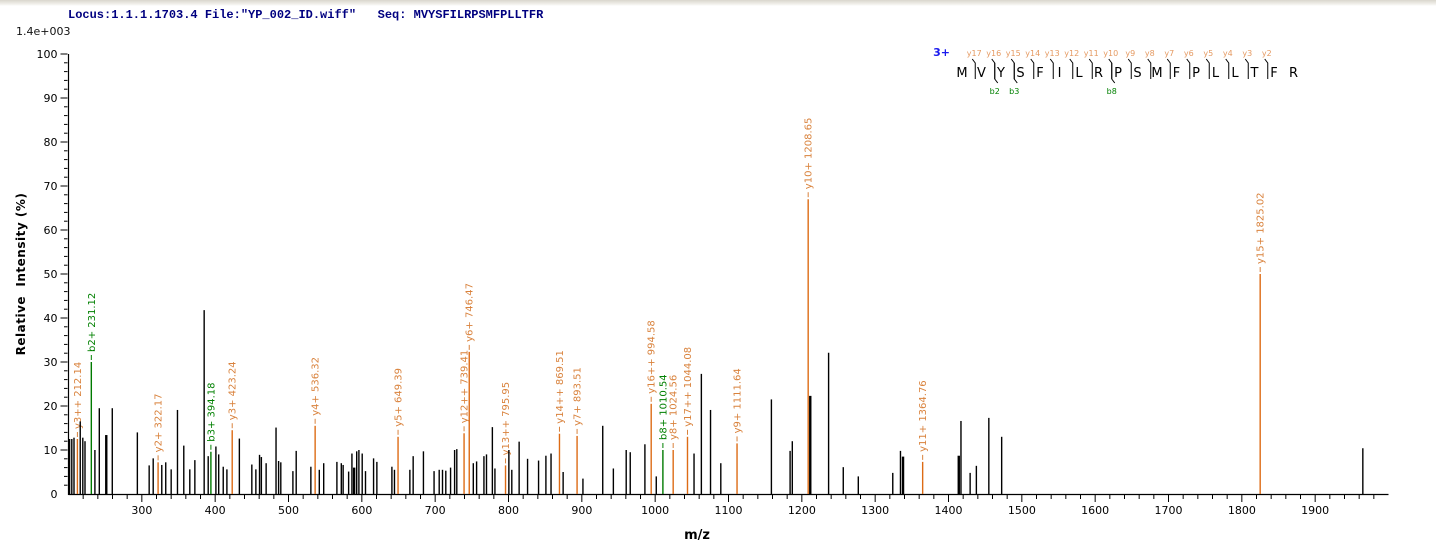 The width and height of the screenshot is (1436, 554). I want to click on y-tick-label: 90, so click(51, 98).